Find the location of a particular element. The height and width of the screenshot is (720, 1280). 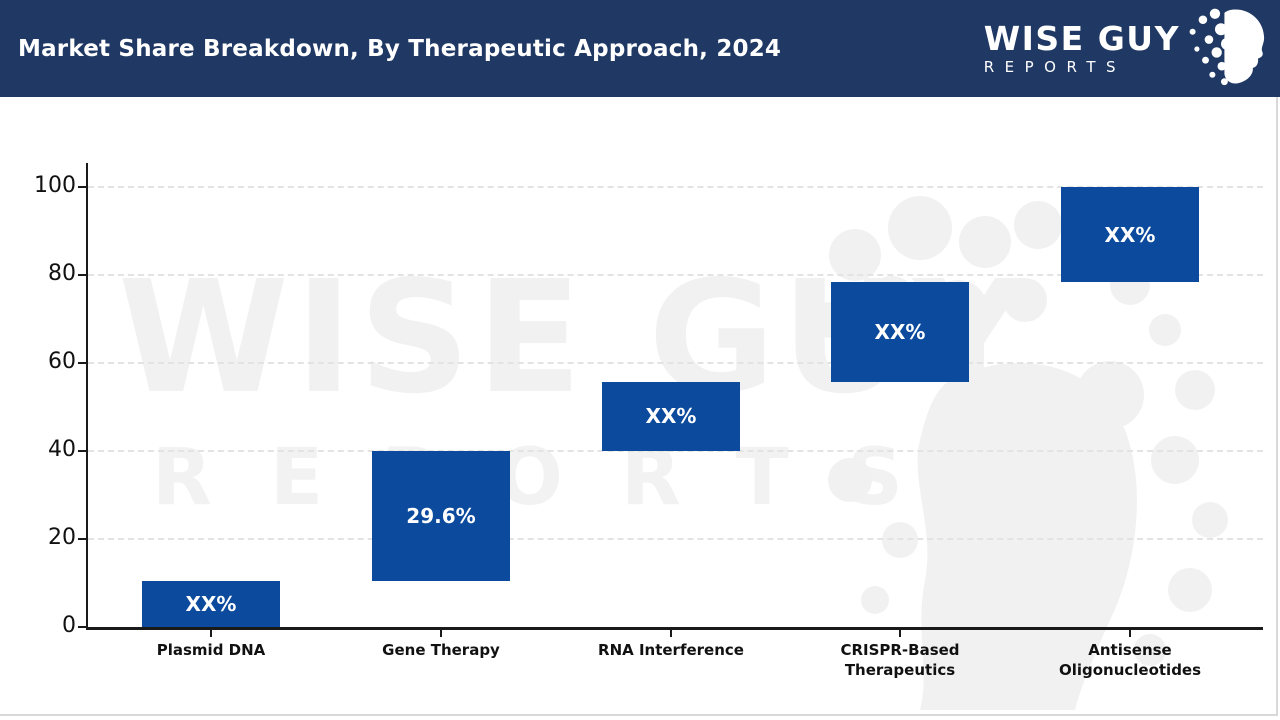

bar-2: 29.6% is located at coordinates (441, 516).